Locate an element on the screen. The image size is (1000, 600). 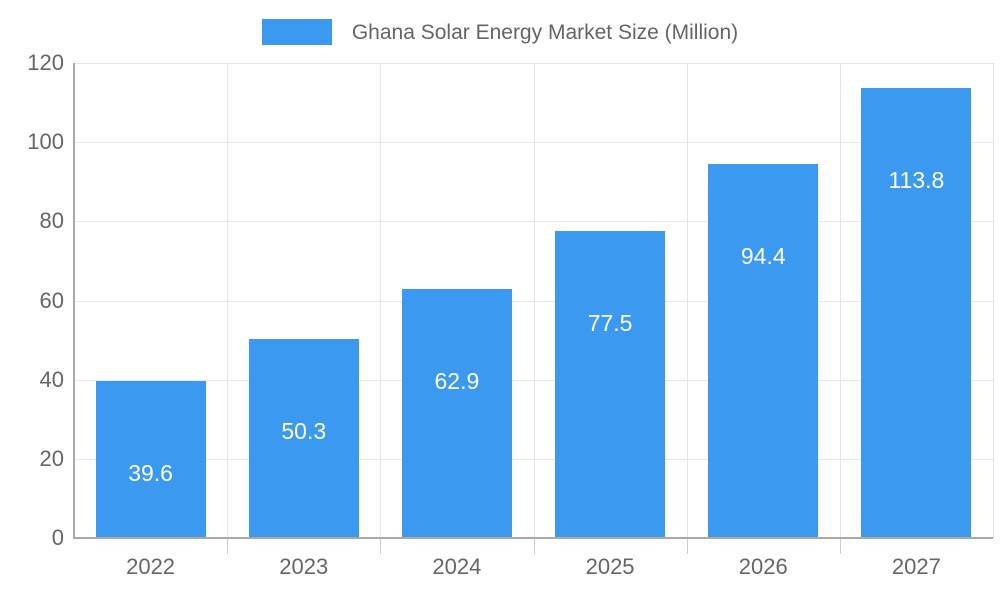
x-axis-labels: 2022 2023 2024 2025 2026 2027 is located at coordinates (533, 573).